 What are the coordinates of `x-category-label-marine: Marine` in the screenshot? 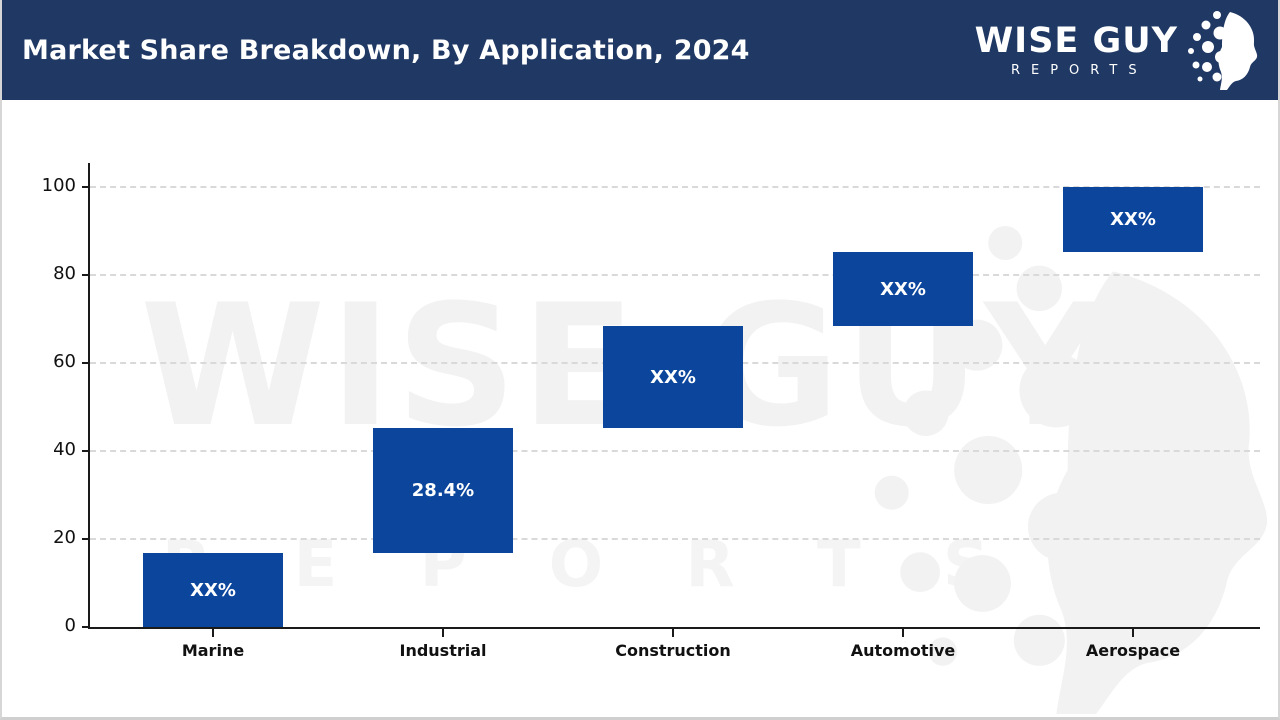 It's located at (213, 650).